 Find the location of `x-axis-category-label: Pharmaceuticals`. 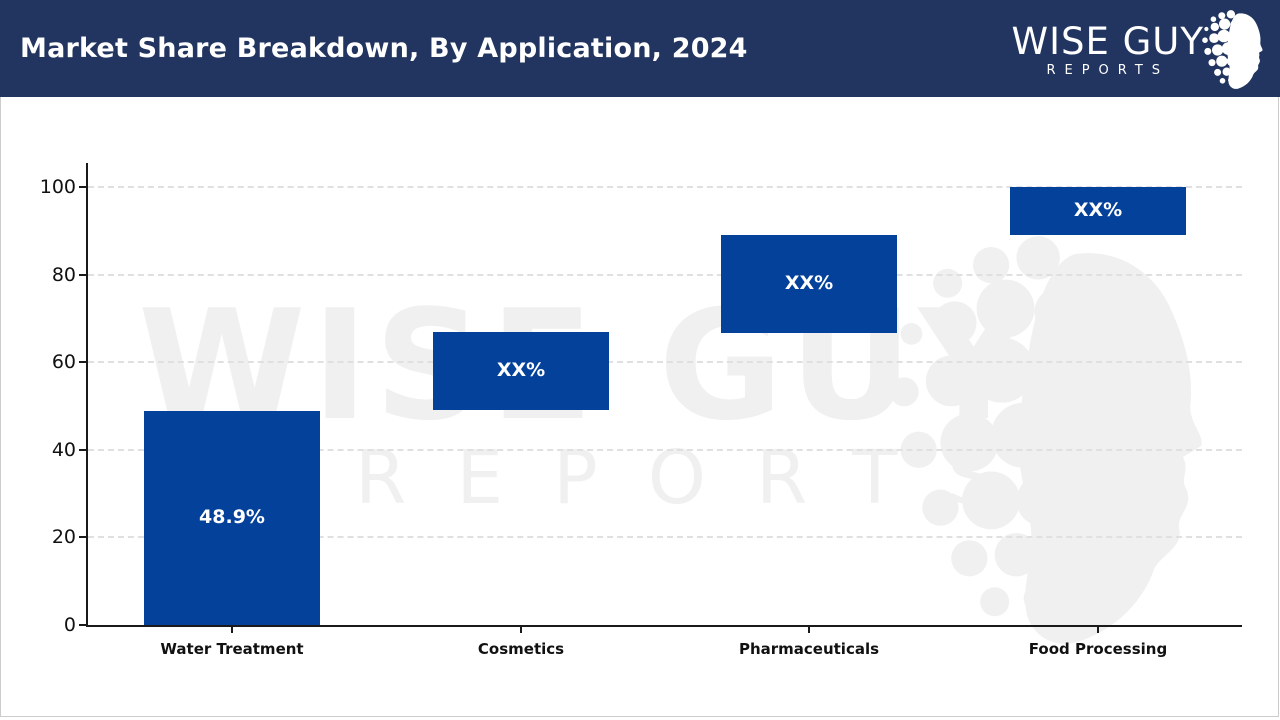

x-axis-category-label: Pharmaceuticals is located at coordinates (809, 649).